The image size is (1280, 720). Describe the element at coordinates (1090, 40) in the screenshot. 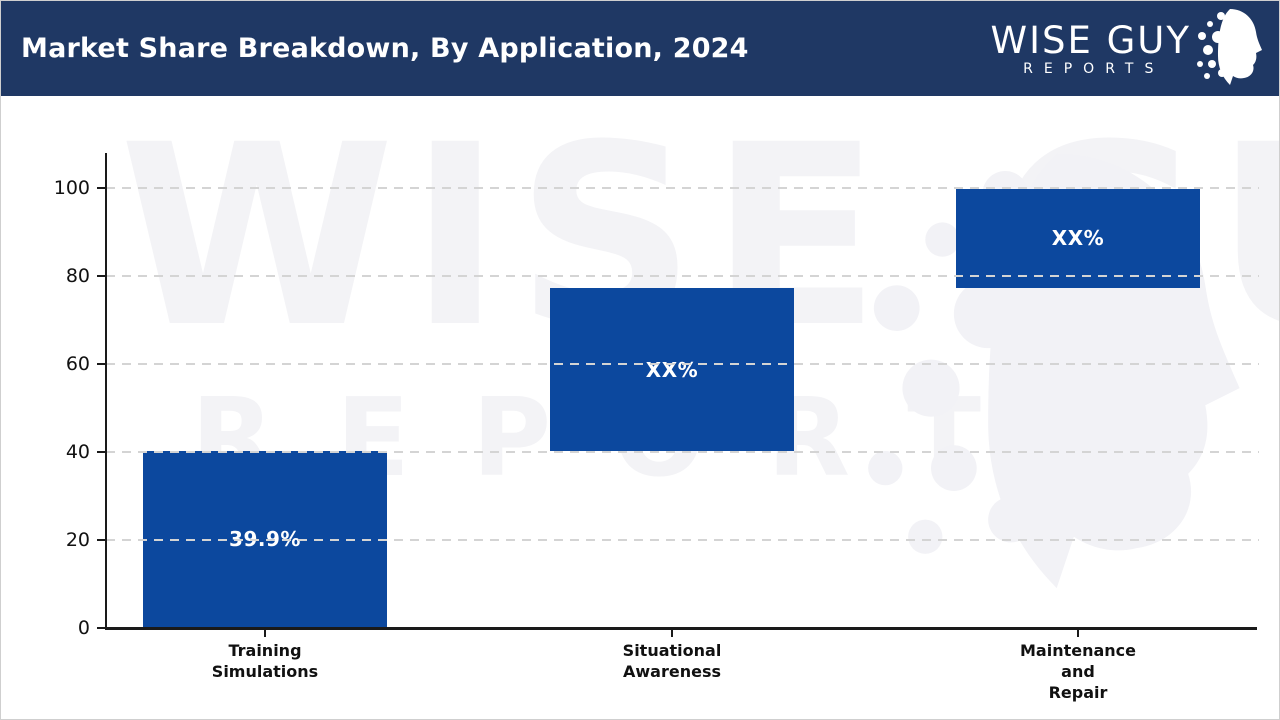

I see `brand-name: WISE GUY` at that location.